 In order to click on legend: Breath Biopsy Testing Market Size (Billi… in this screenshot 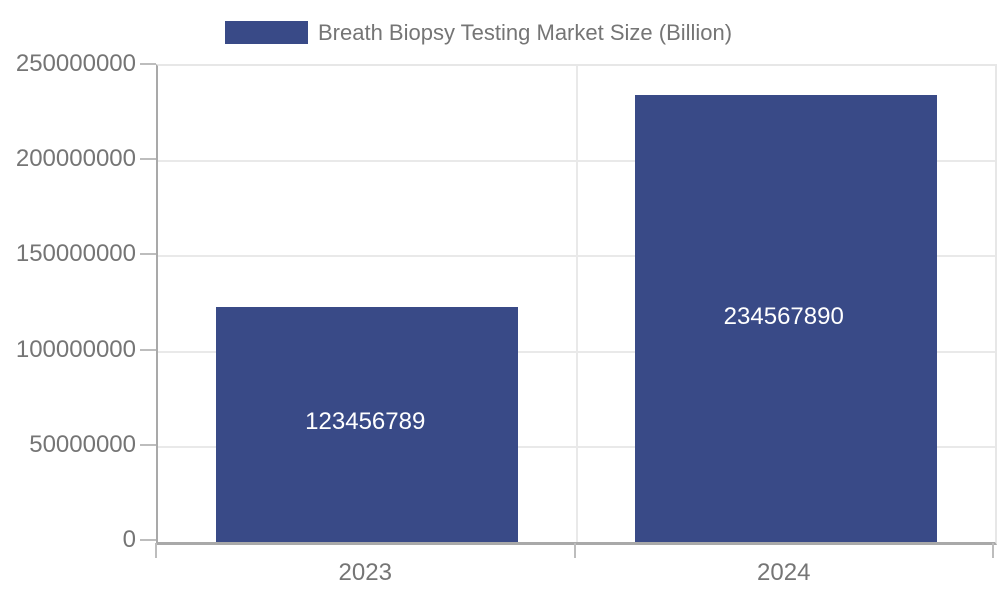, I will do `click(478, 32)`.